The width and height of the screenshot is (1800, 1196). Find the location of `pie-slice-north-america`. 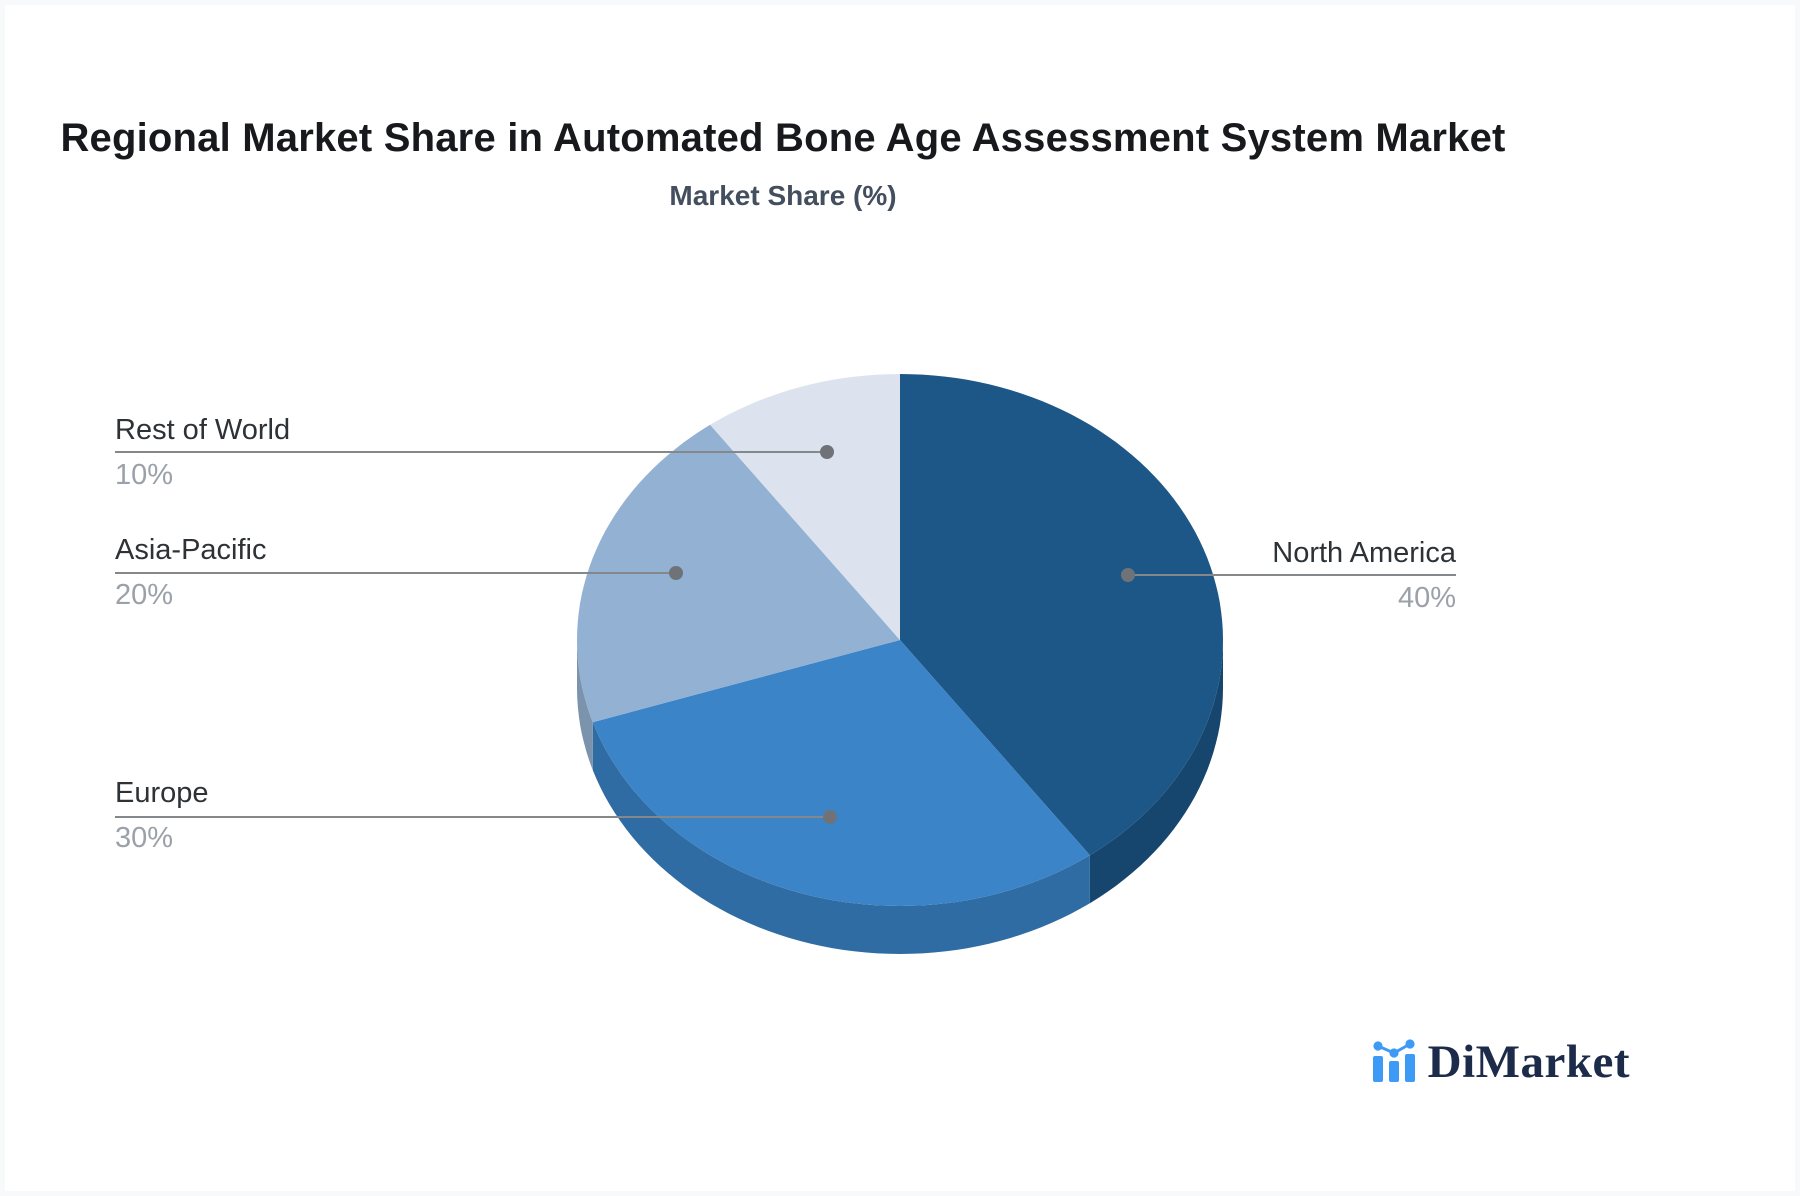

pie-slice-north-america is located at coordinates (1061, 615).